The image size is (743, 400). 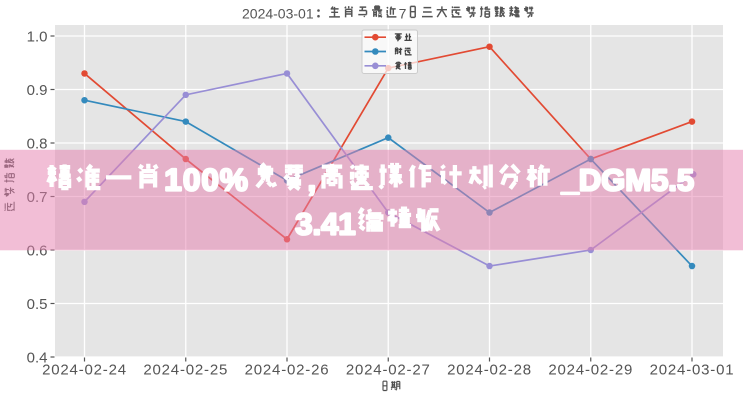 I want to click on svg-text: 7, so click(x=403, y=13).